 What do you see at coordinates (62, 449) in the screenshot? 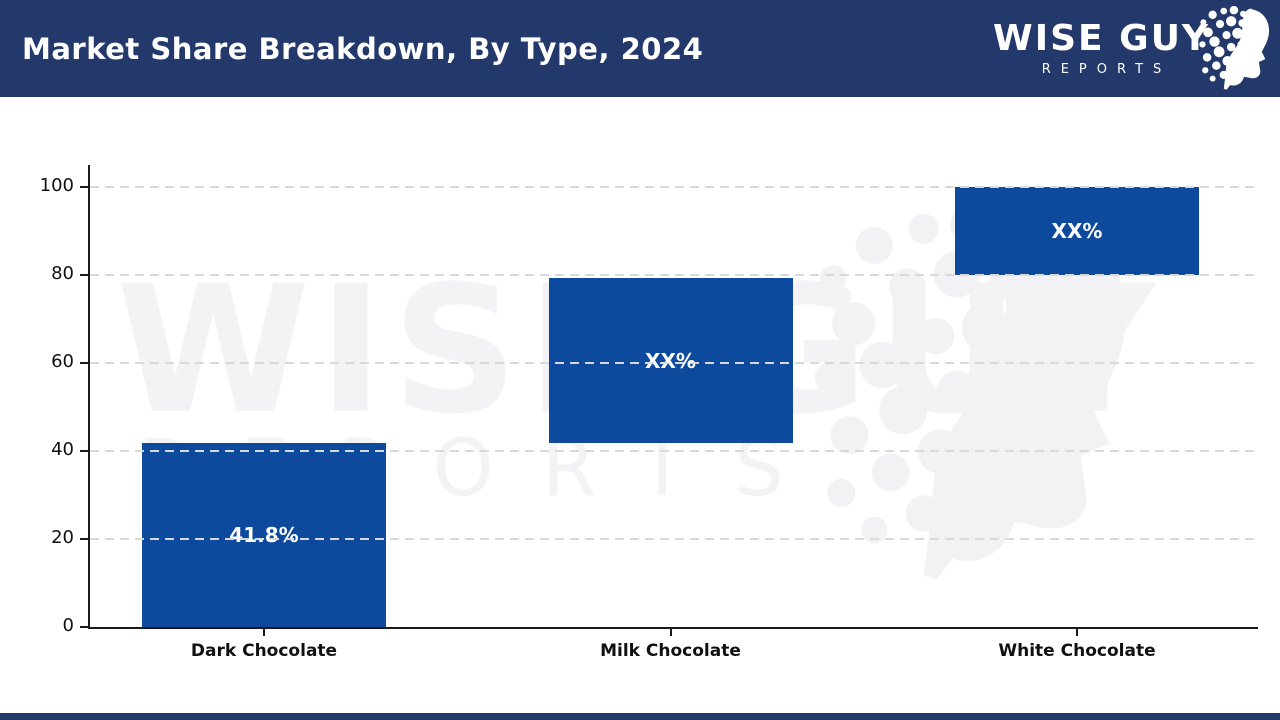
I see `y-tick-label-40: 40` at bounding box center [62, 449].